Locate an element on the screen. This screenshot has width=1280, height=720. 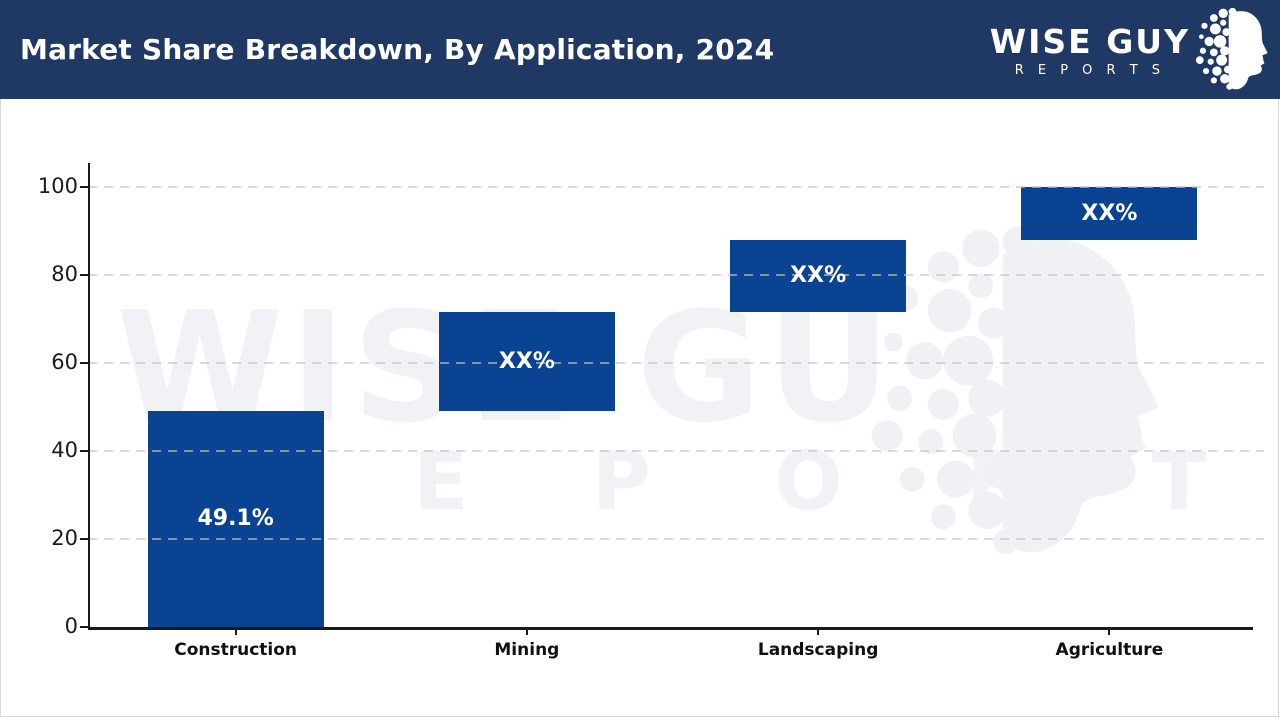
y-tick-label-60: 60 is located at coordinates (64, 362).